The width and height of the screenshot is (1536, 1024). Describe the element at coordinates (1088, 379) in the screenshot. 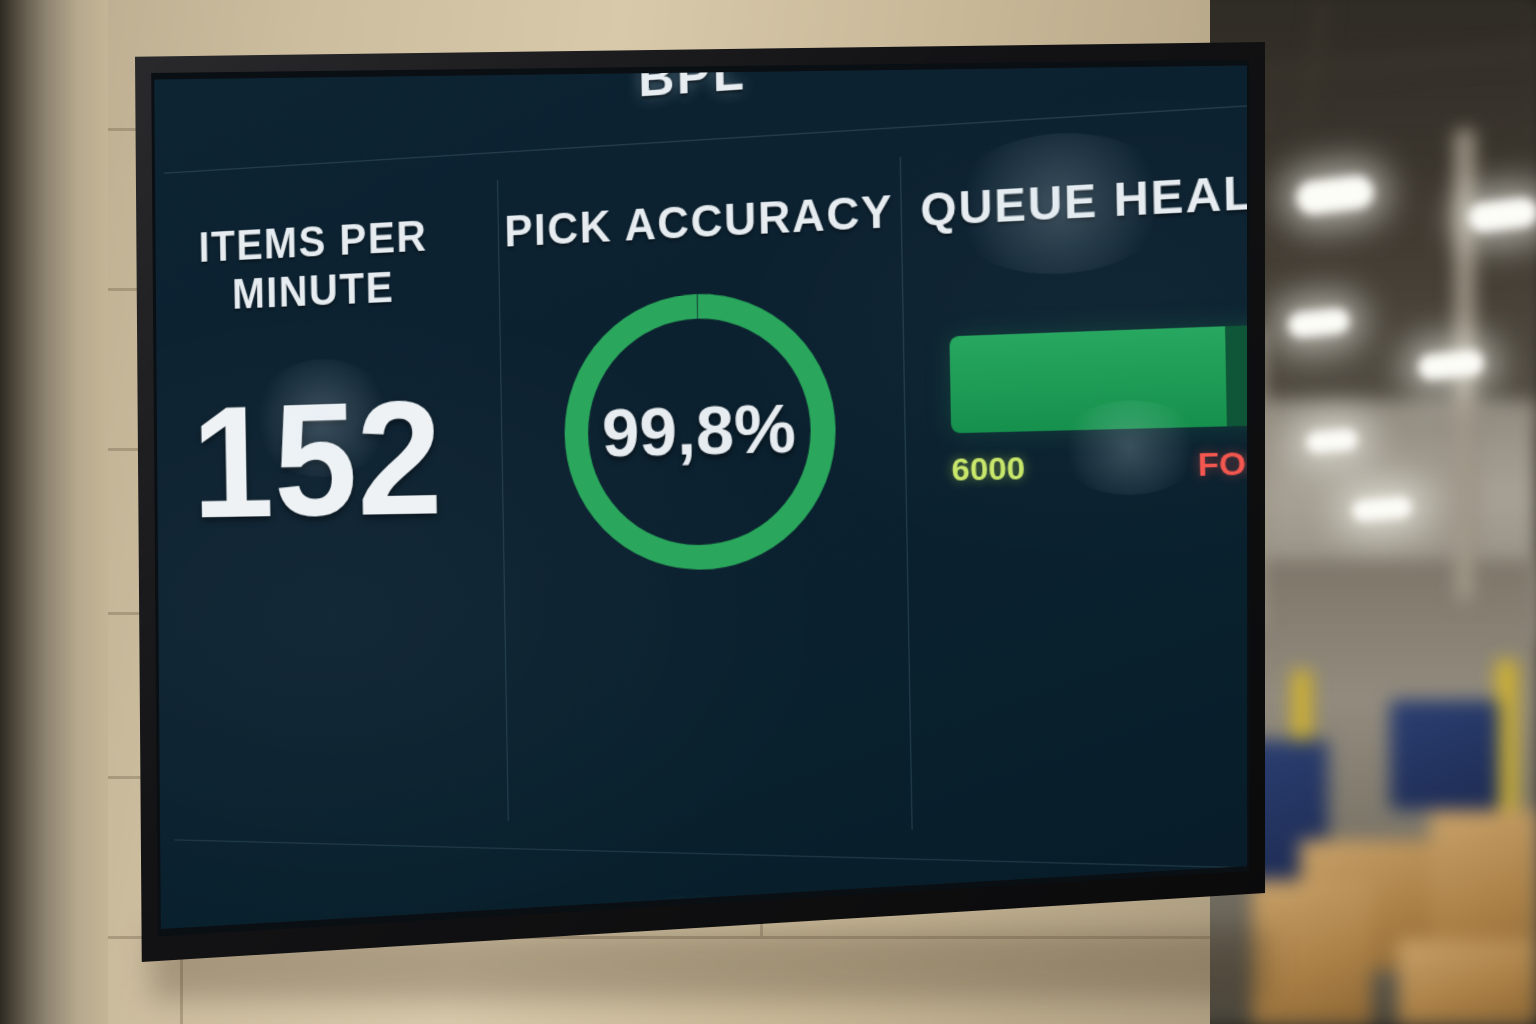

I see `queue-health-bar-fill` at that location.